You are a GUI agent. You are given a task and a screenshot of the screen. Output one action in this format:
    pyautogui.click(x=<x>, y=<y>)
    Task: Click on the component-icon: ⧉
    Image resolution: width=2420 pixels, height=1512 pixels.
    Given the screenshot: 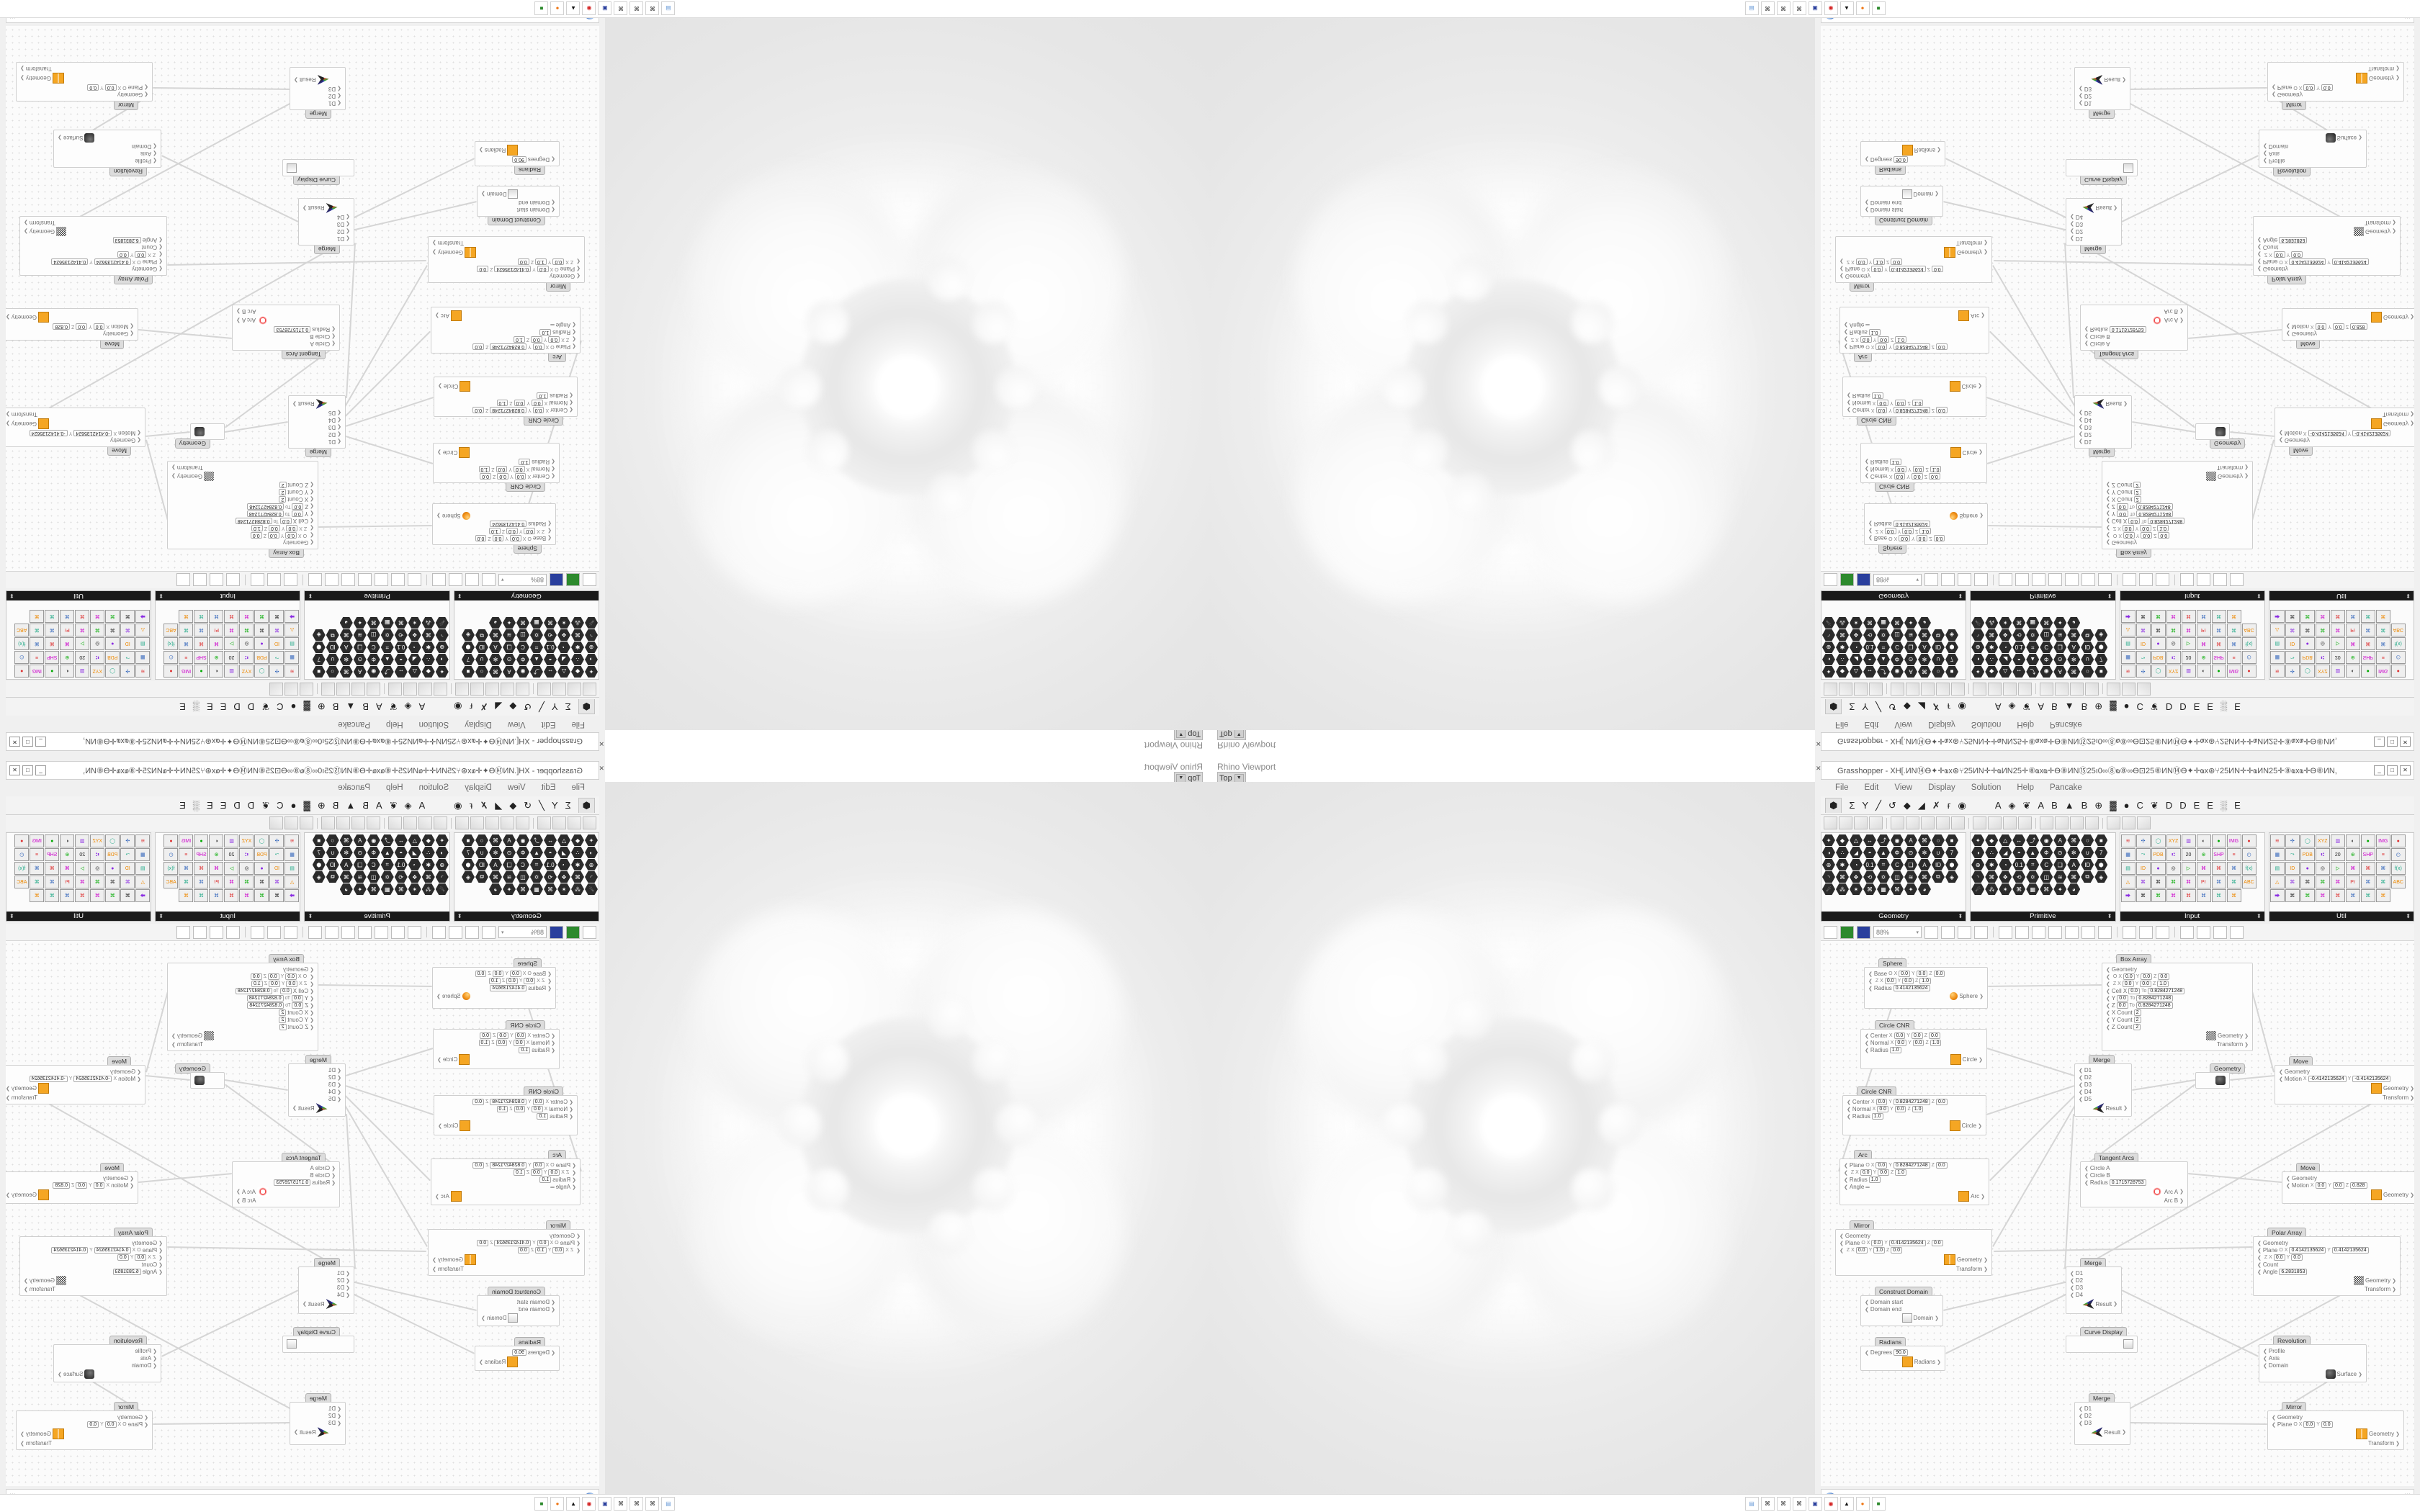 What is the action you would take?
    pyautogui.click(x=481, y=635)
    